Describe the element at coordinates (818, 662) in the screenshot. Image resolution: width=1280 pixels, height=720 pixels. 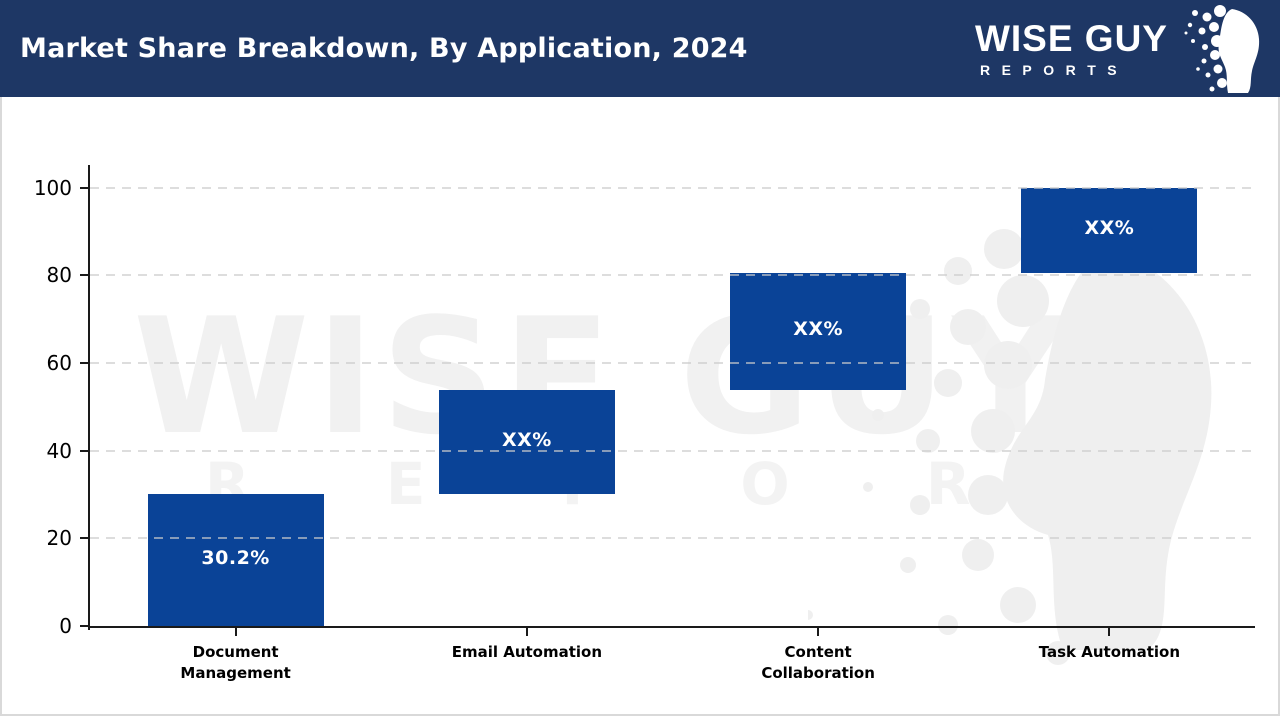
I see `x-axis-category-label: Content Collaboration` at that location.